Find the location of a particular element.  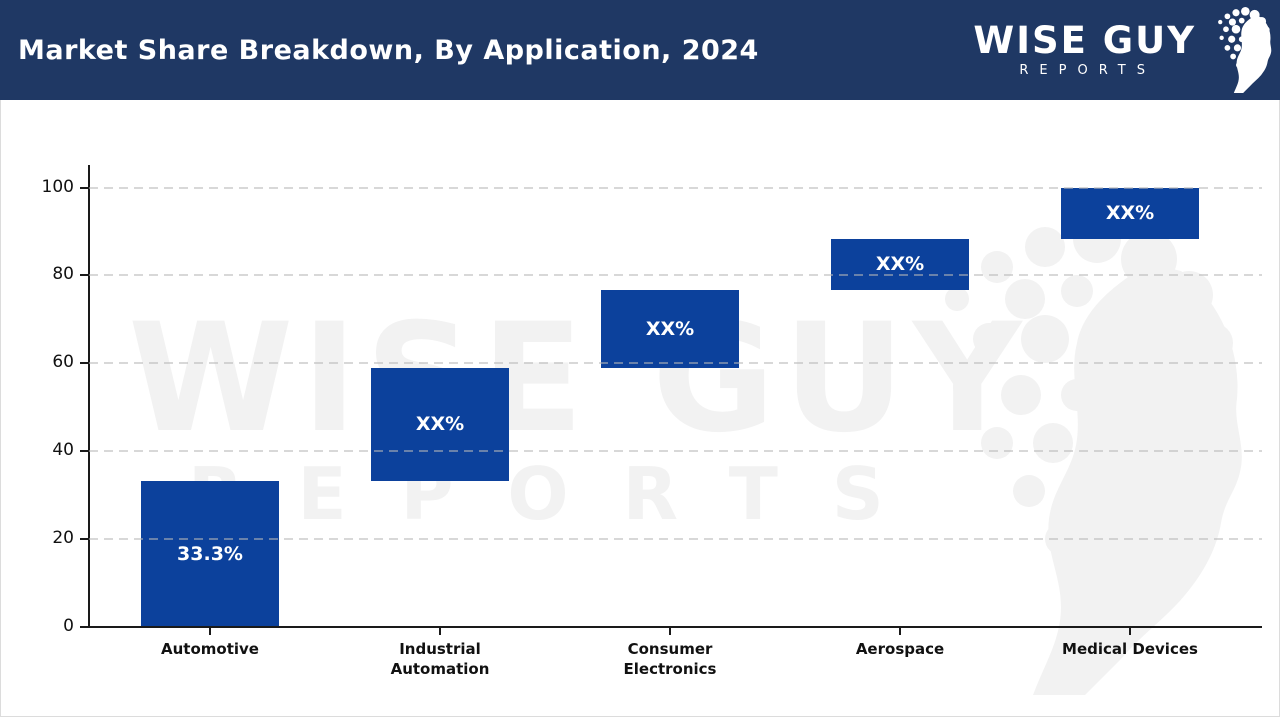

y-tick-label: 100 is located at coordinates (57, 186).